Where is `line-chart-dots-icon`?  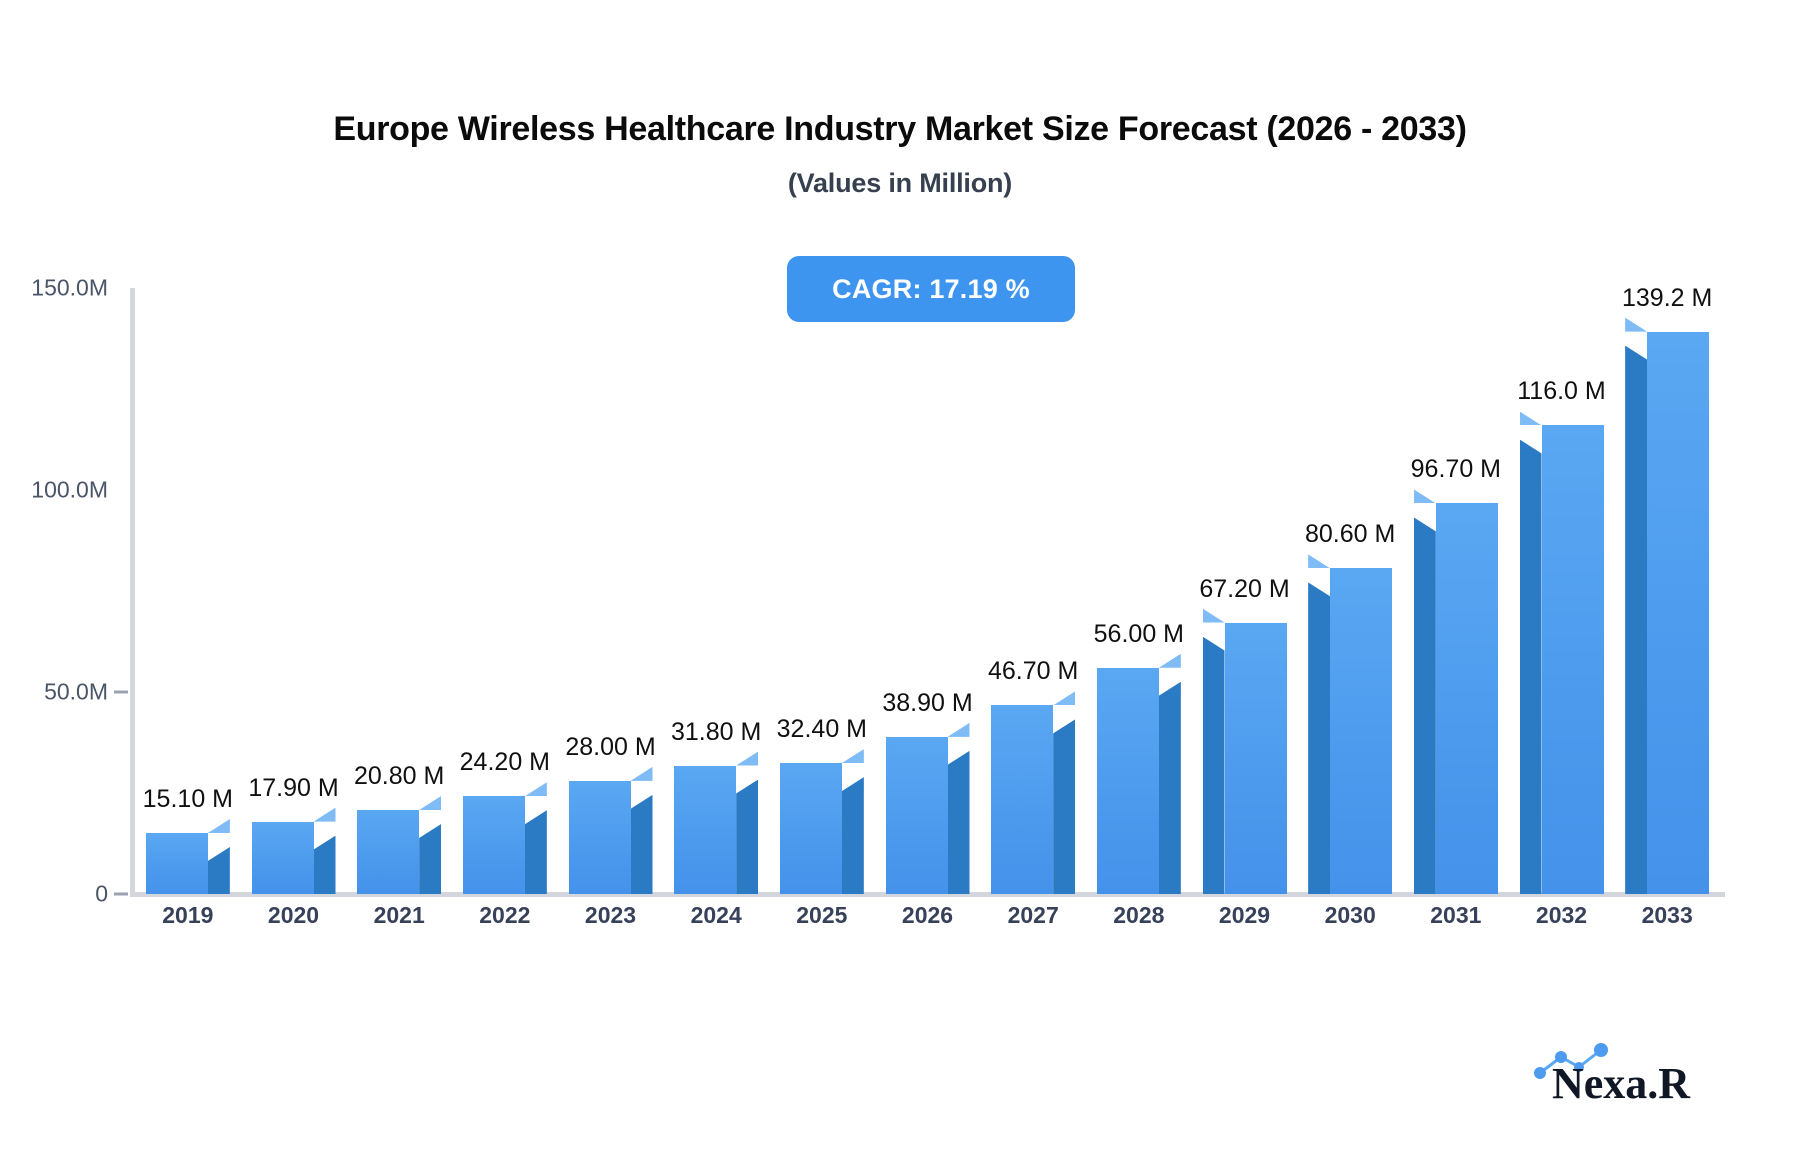 line-chart-dots-icon is located at coordinates (1571, 1061).